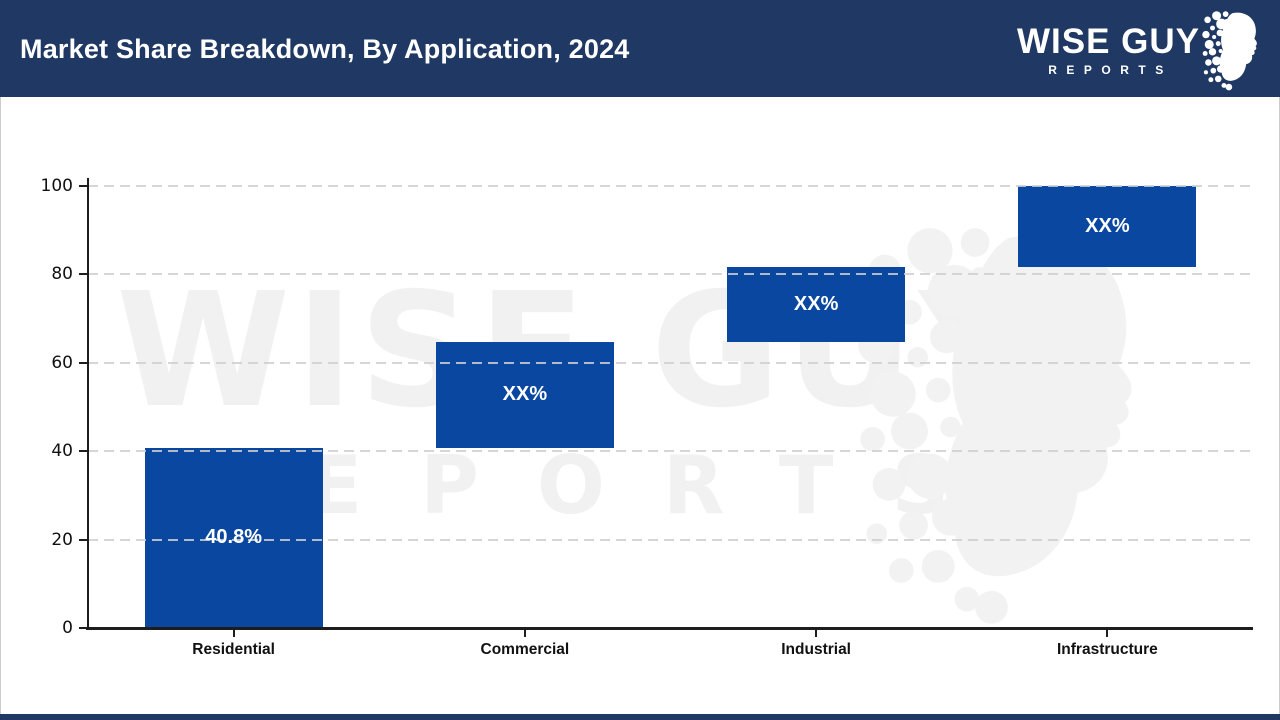 This screenshot has width=1280, height=720. Describe the element at coordinates (816, 633) in the screenshot. I see `x-tick-industrial` at that location.